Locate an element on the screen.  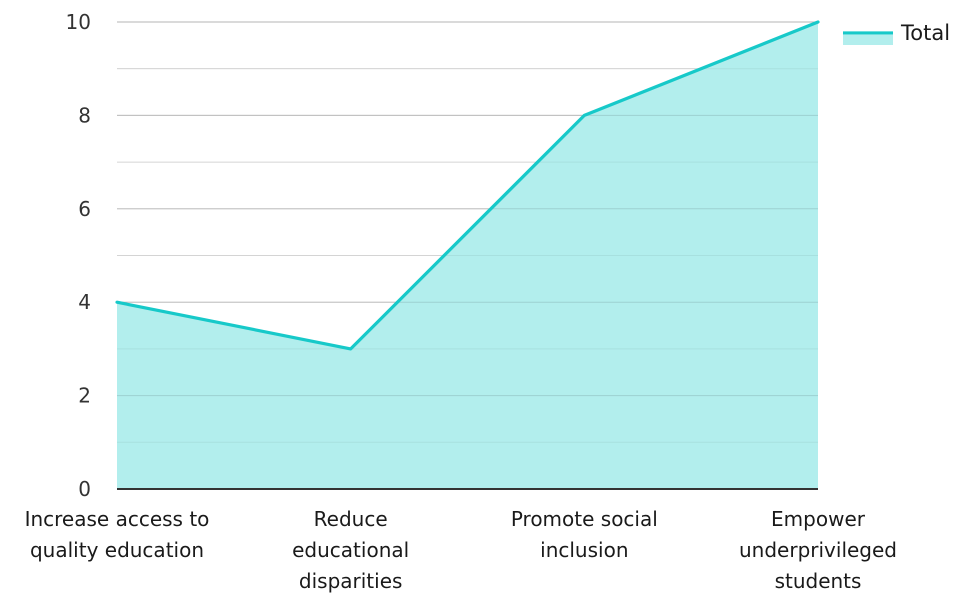
y-tick-label: 6 is located at coordinates (84, 209).